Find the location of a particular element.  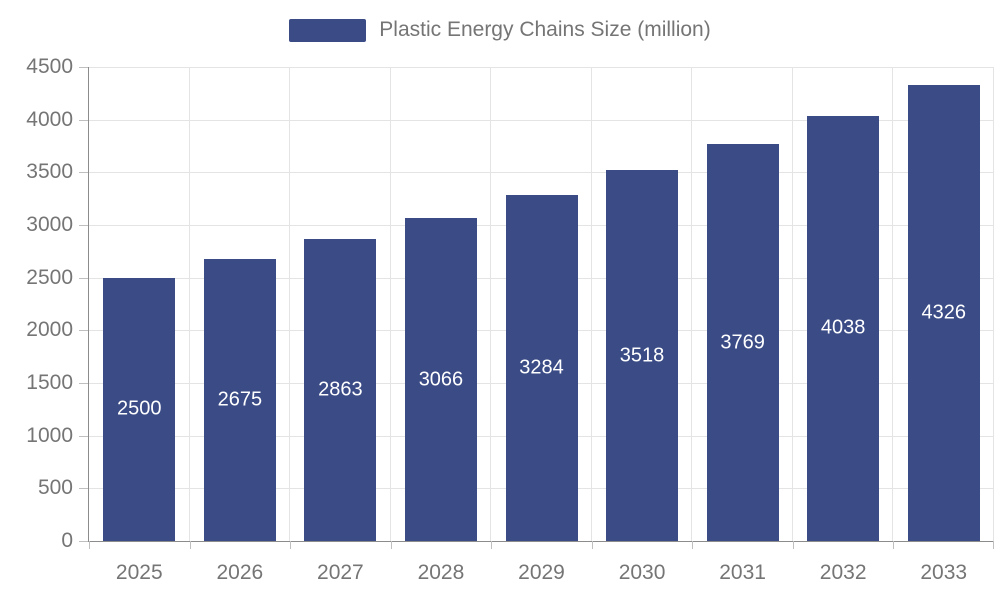

bar-2032: 4038 is located at coordinates (843, 328).